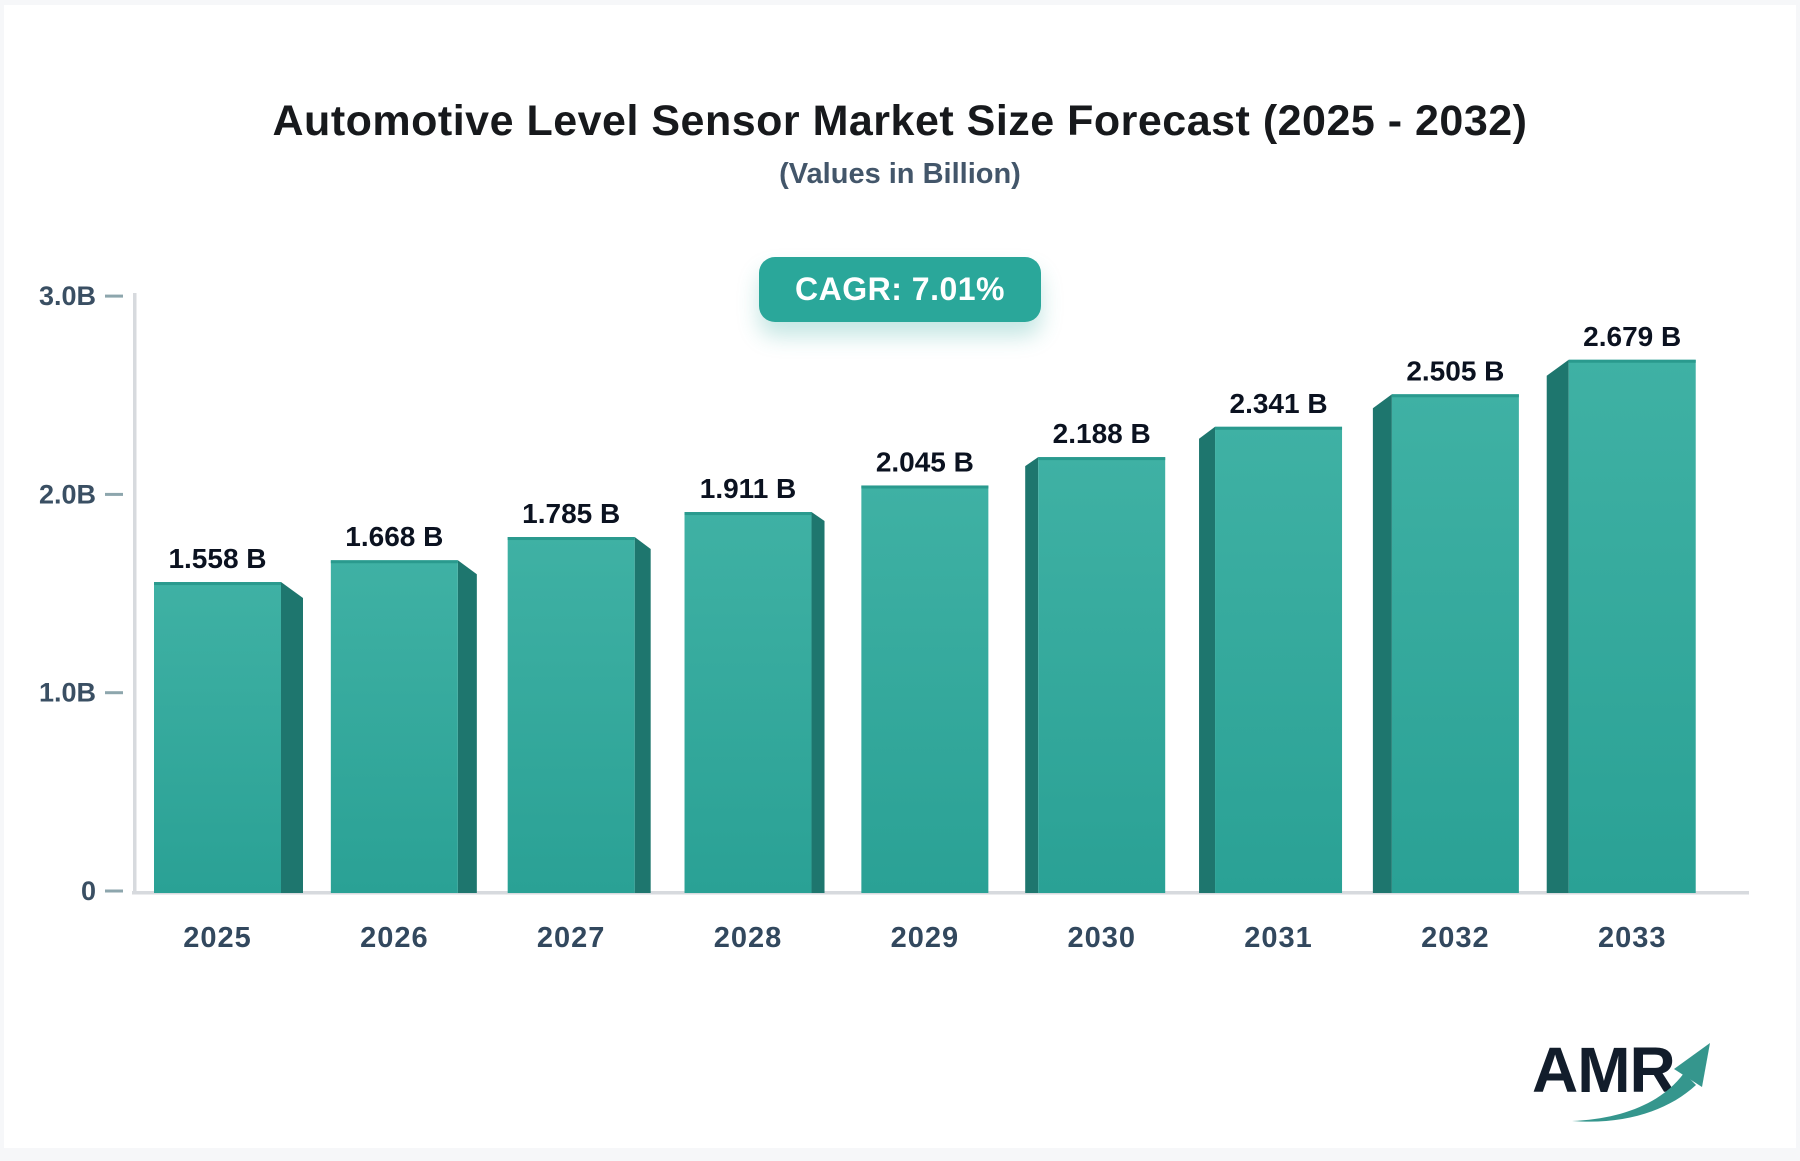 The height and width of the screenshot is (1161, 1800). I want to click on bar-2025: 1.558 B 2025, so click(228, 748).